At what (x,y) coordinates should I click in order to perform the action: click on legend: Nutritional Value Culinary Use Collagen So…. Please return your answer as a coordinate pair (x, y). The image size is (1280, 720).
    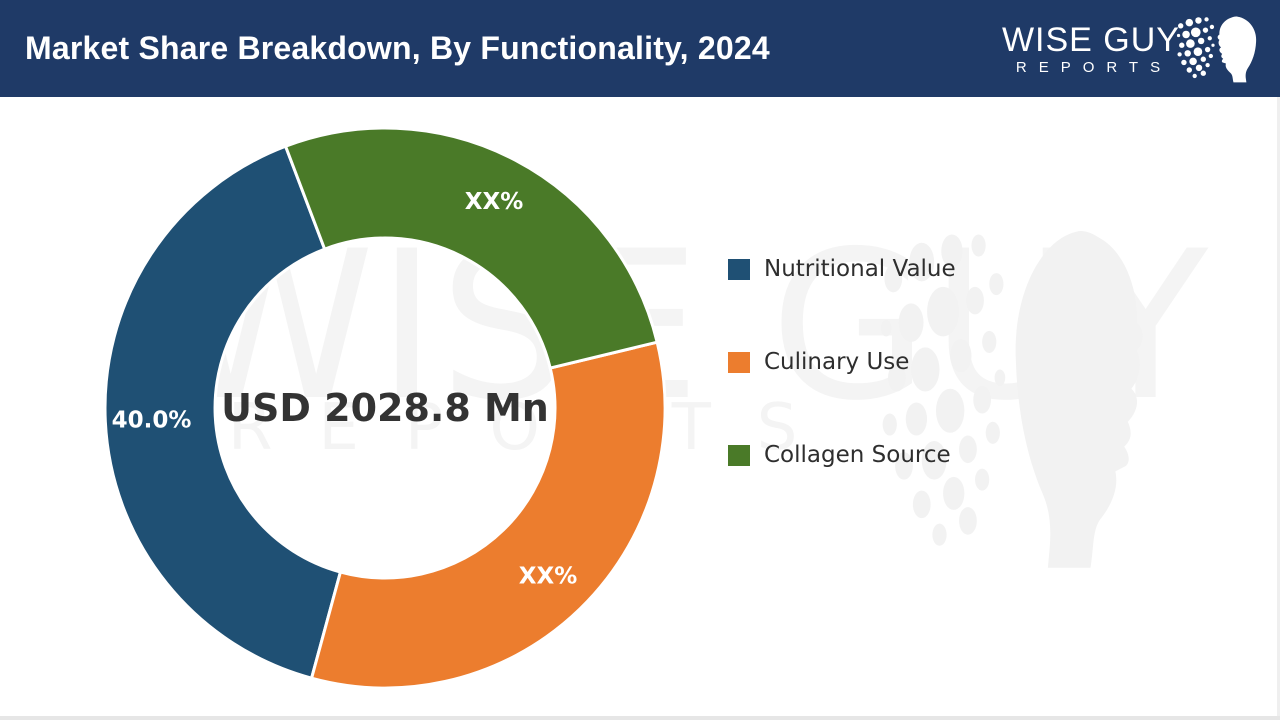
    Looking at the image, I should click on (842, 362).